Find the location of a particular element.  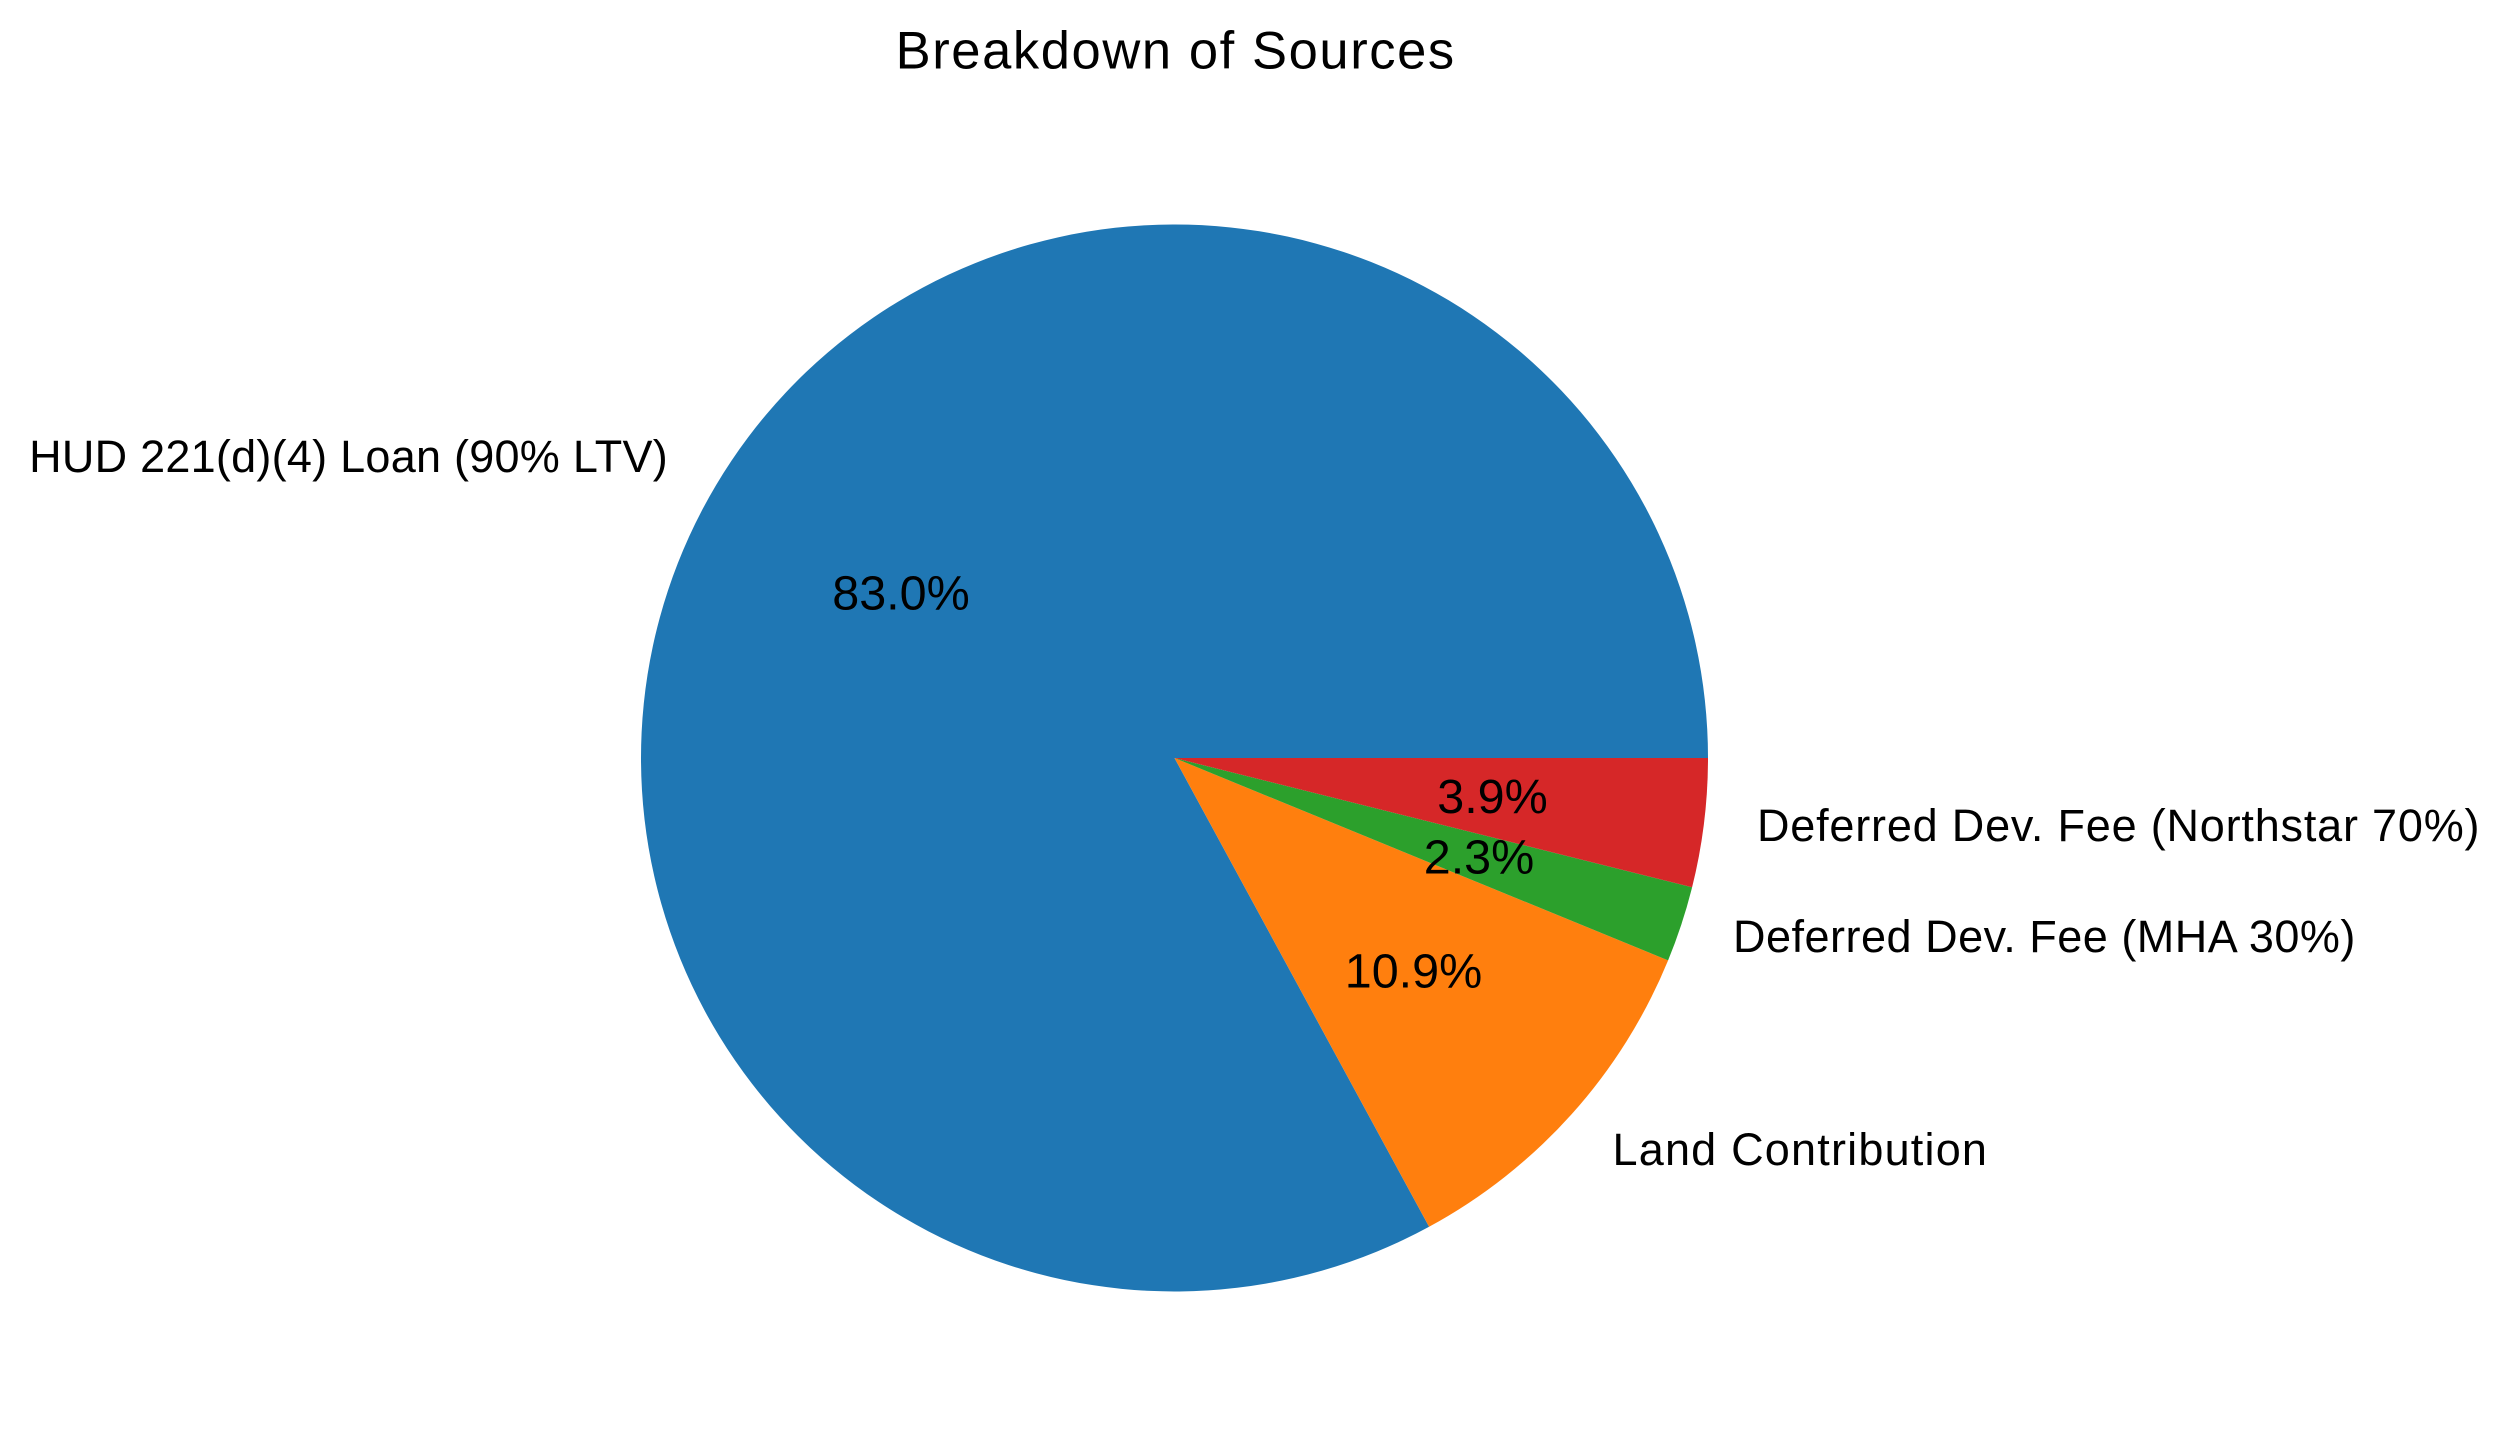

svg-text: Deferred Dev. Fee (MHA 30%) is located at coordinates (2044, 936).